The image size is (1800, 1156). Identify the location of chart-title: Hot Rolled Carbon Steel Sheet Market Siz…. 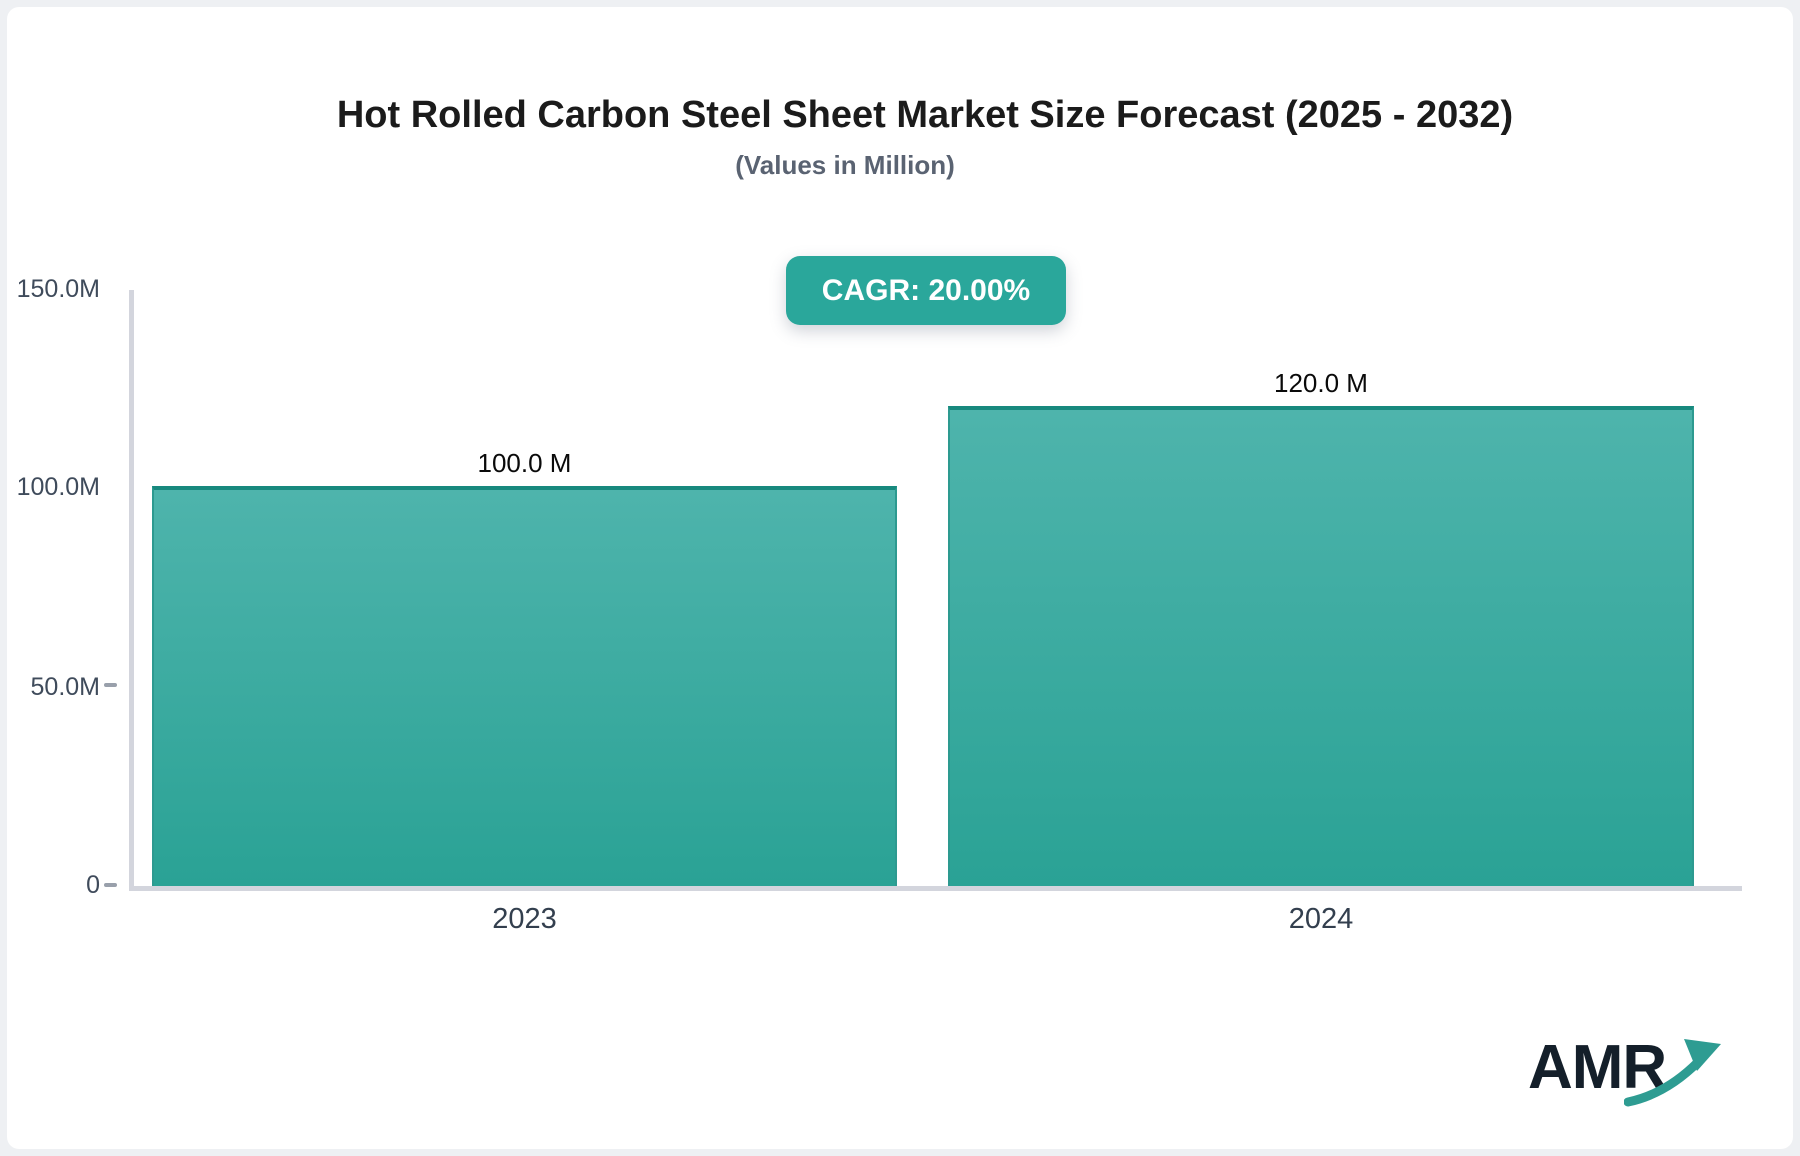
(925, 115).